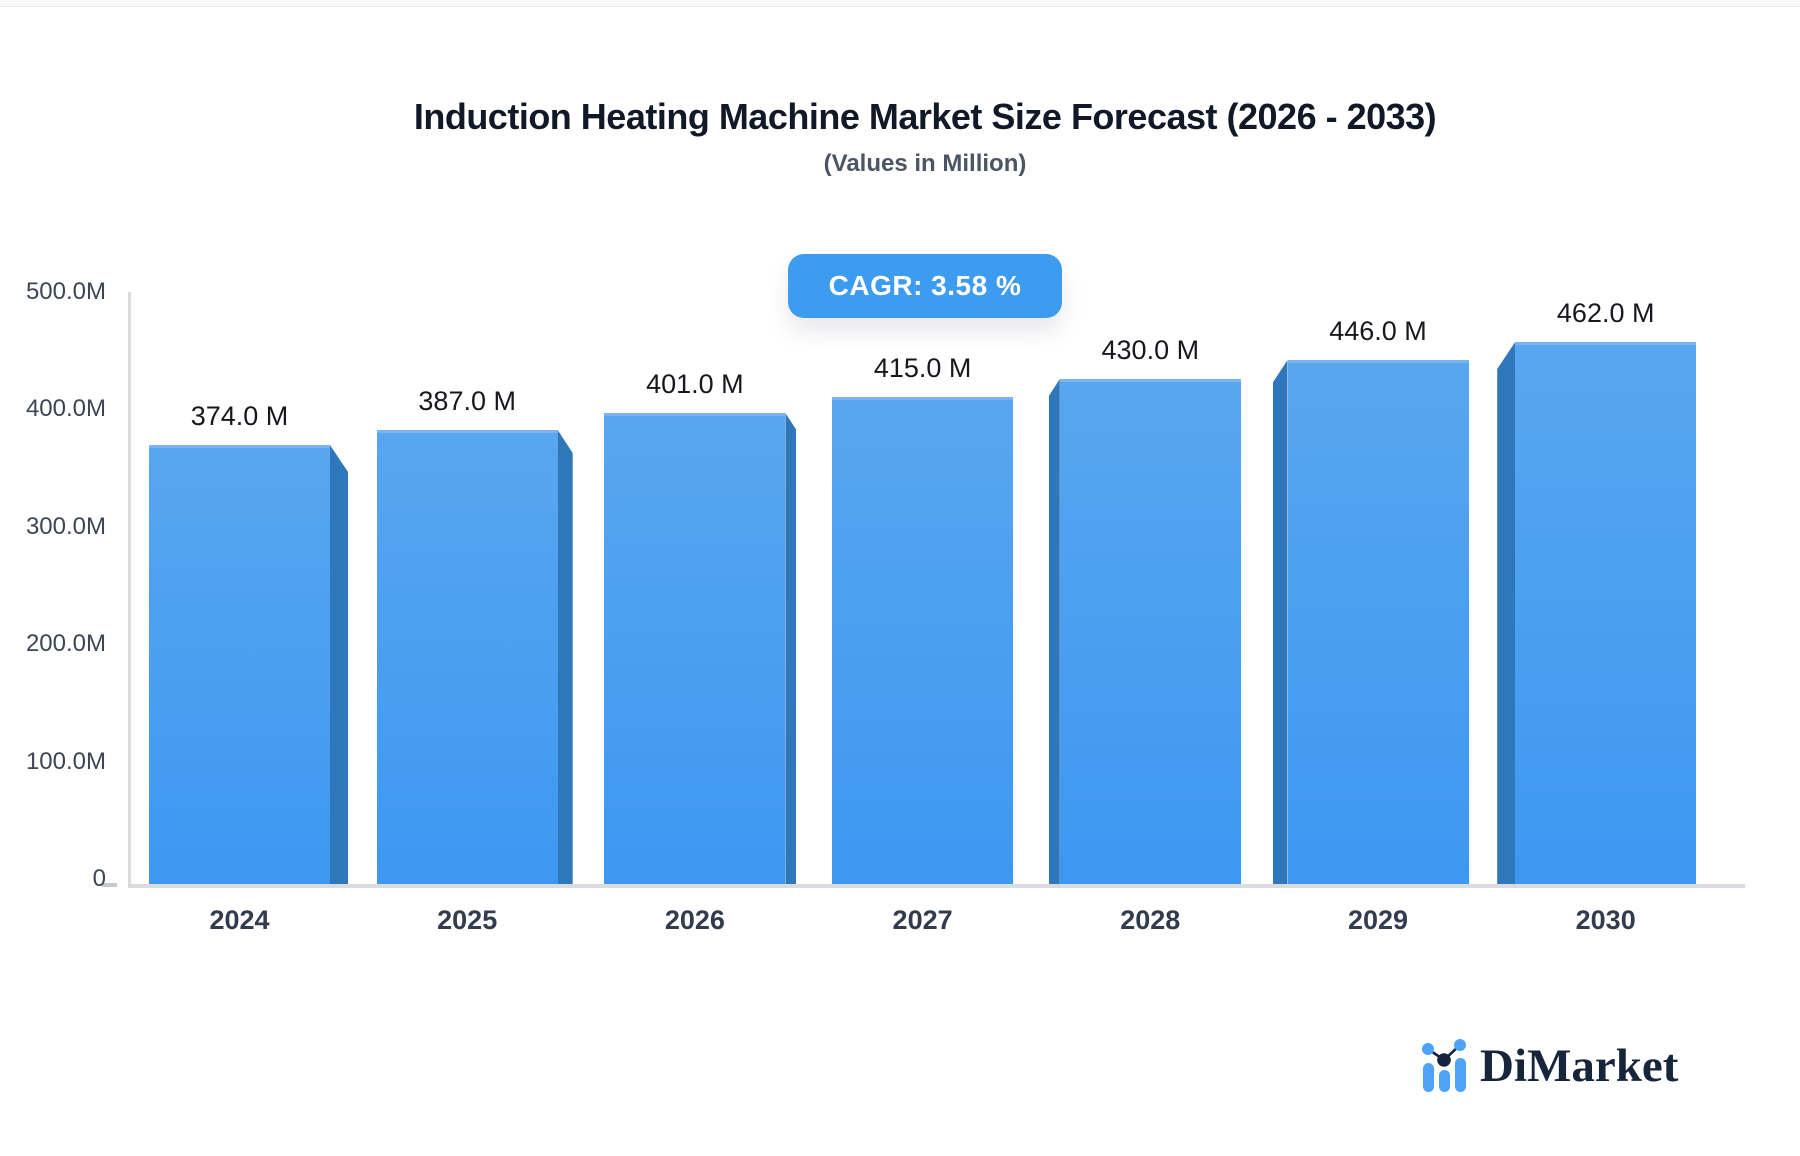 The width and height of the screenshot is (1800, 1156). What do you see at coordinates (65, 526) in the screenshot?
I see `y-axis-tick-label: 300.0M` at bounding box center [65, 526].